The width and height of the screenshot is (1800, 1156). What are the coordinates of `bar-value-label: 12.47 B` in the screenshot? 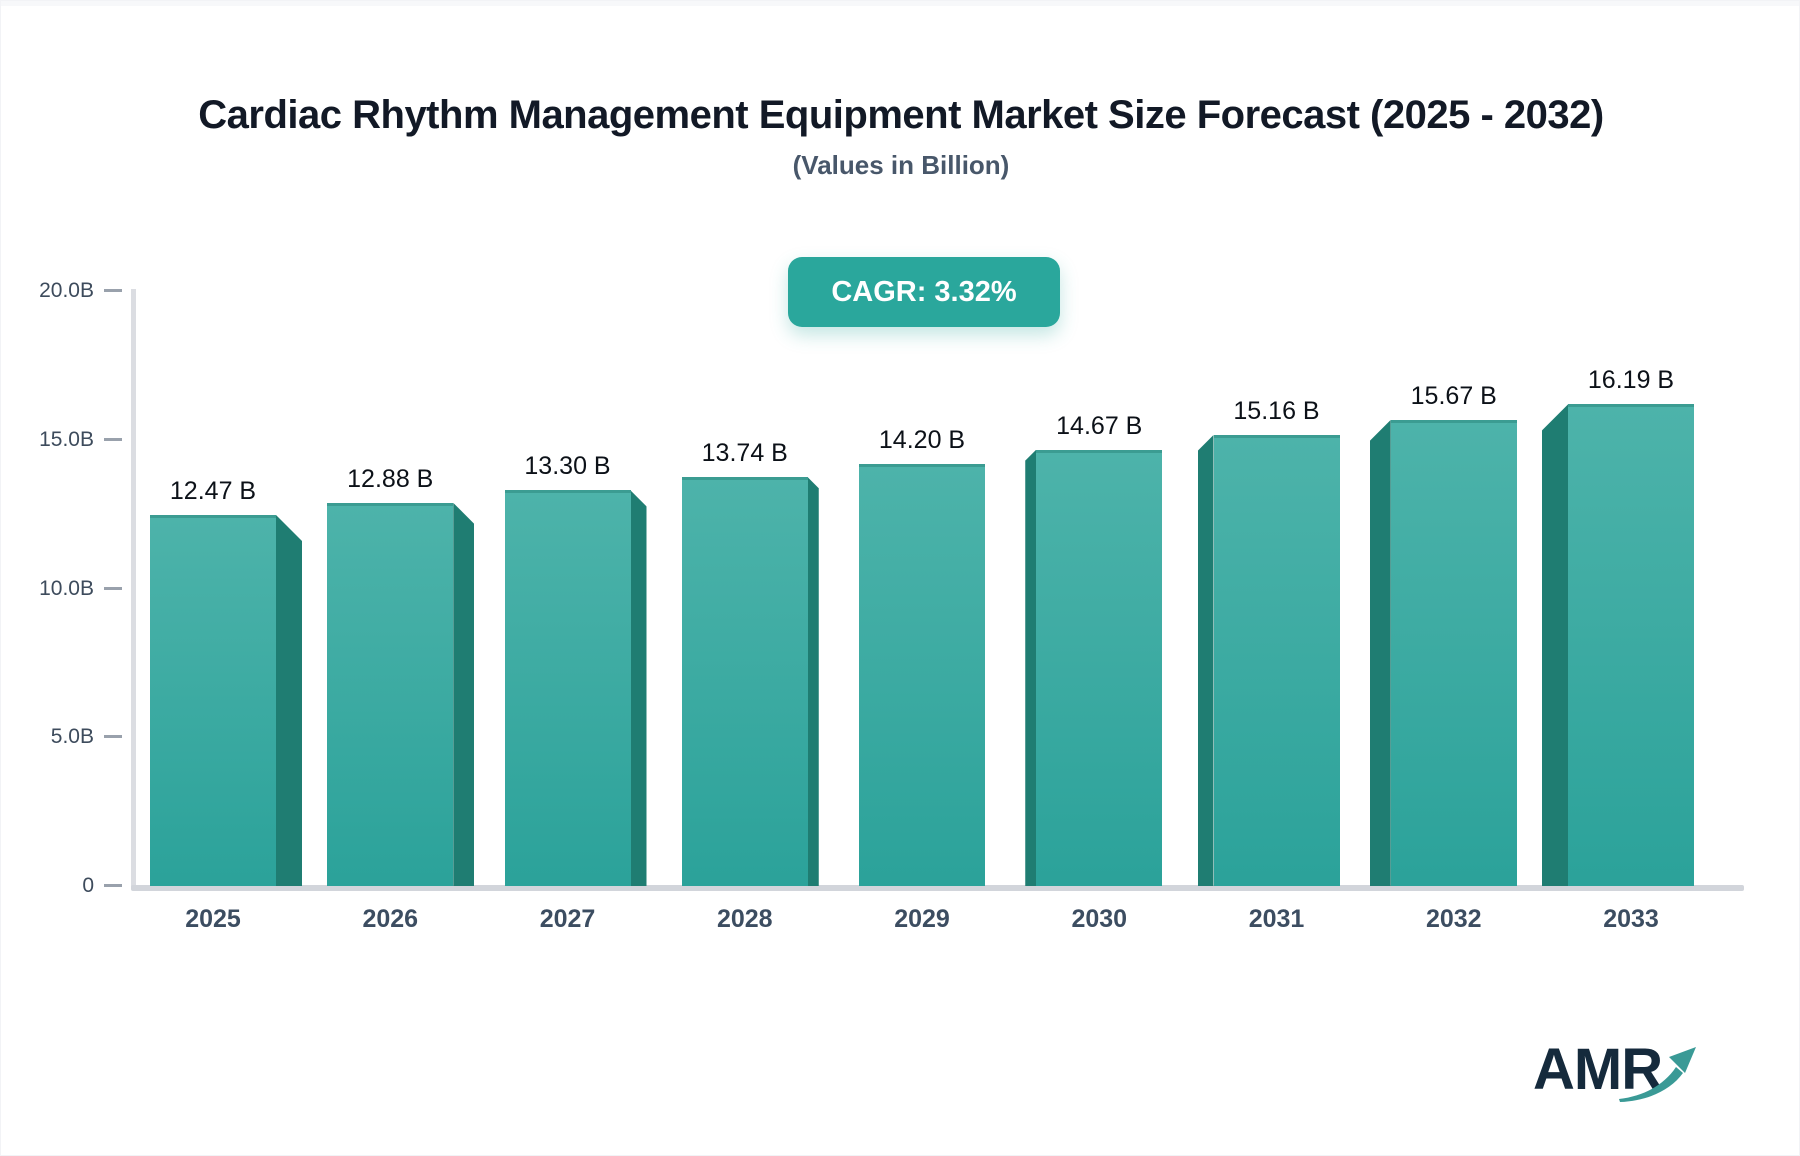 It's located at (213, 491).